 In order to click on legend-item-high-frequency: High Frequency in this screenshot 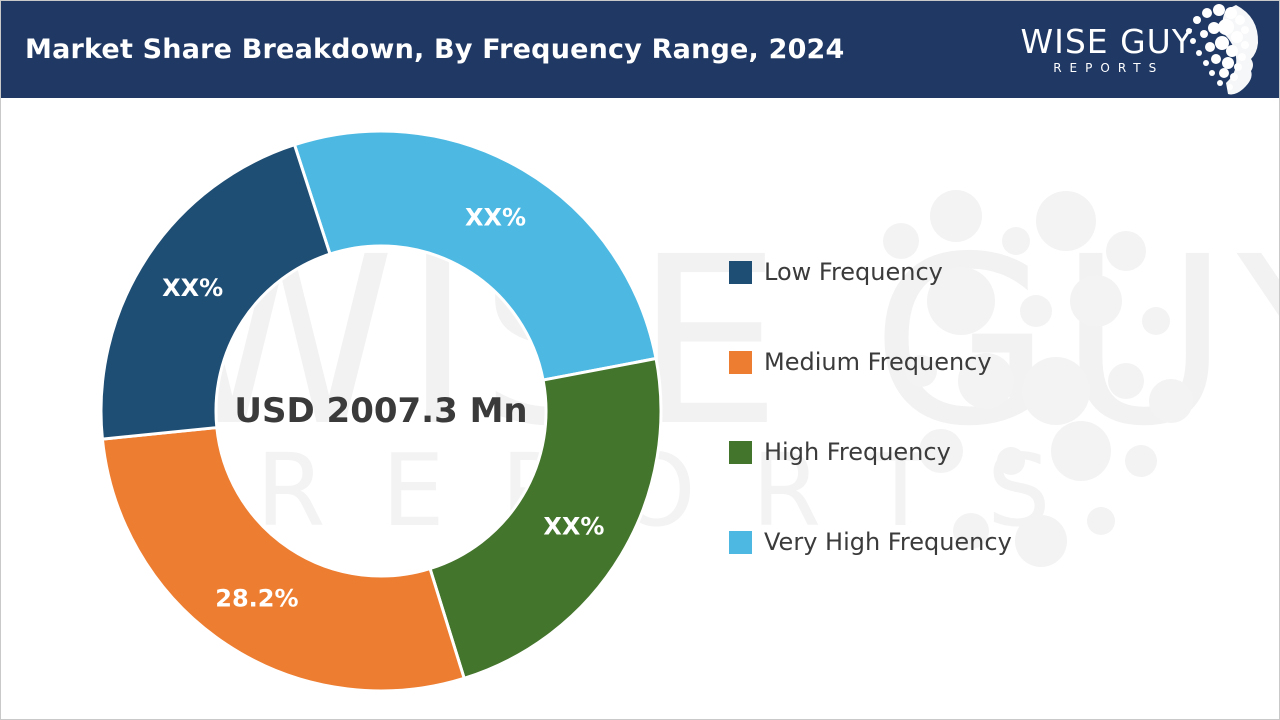, I will do `click(870, 452)`.